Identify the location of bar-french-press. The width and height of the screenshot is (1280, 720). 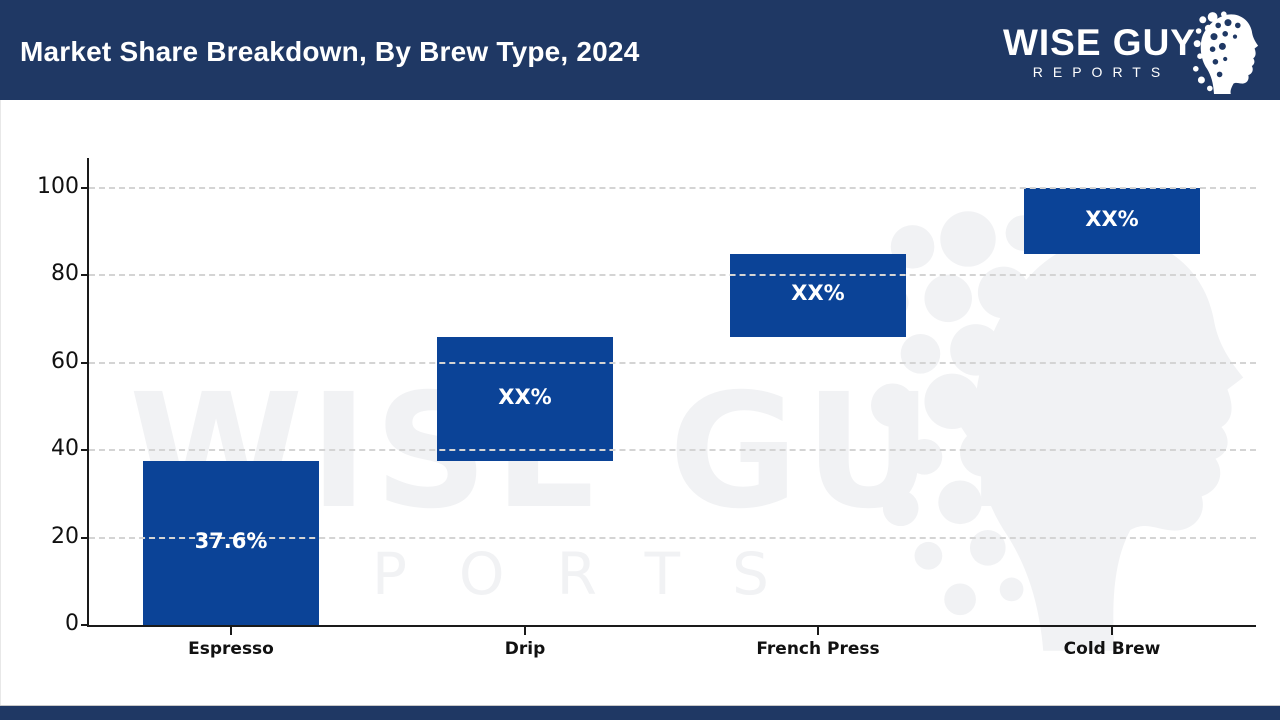
(818, 295).